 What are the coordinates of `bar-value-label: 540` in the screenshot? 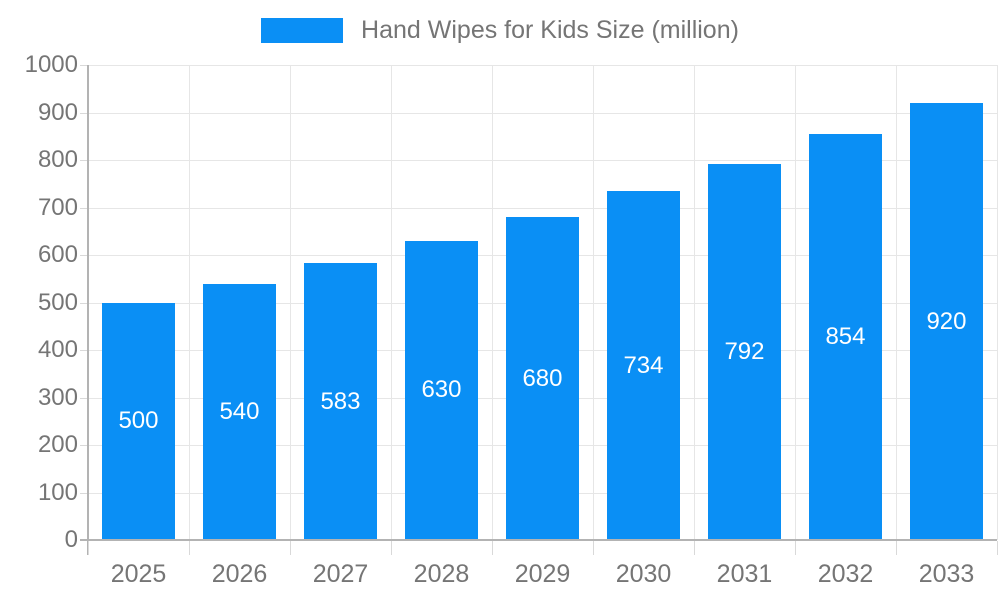 It's located at (239, 411).